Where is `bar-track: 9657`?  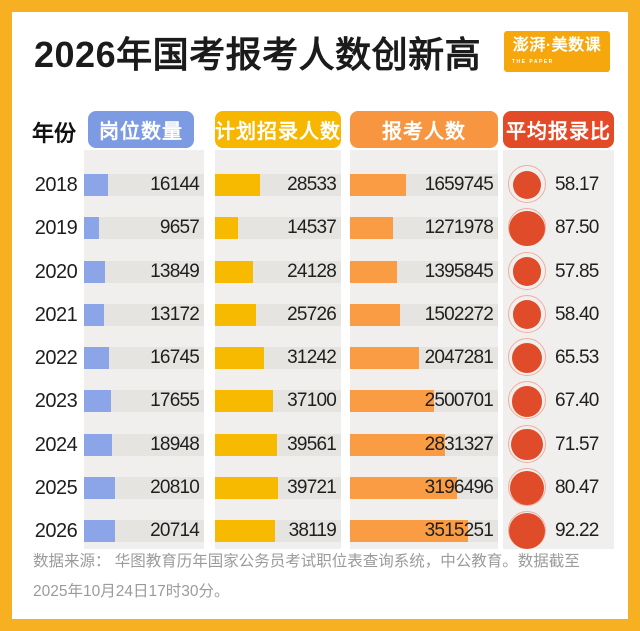
bar-track: 9657 is located at coordinates (144, 228).